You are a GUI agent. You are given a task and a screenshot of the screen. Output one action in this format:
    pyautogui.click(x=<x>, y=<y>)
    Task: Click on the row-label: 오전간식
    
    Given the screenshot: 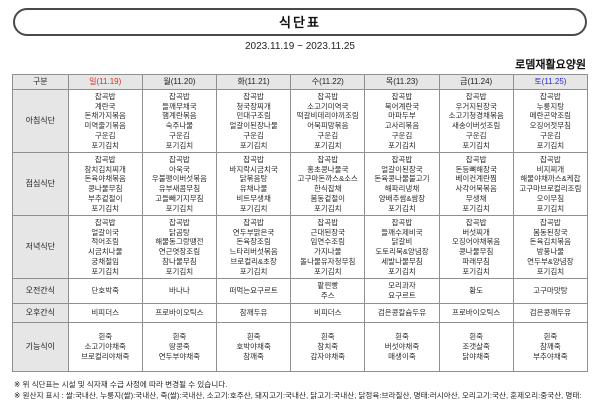 What is the action you would take?
    pyautogui.click(x=40, y=291)
    